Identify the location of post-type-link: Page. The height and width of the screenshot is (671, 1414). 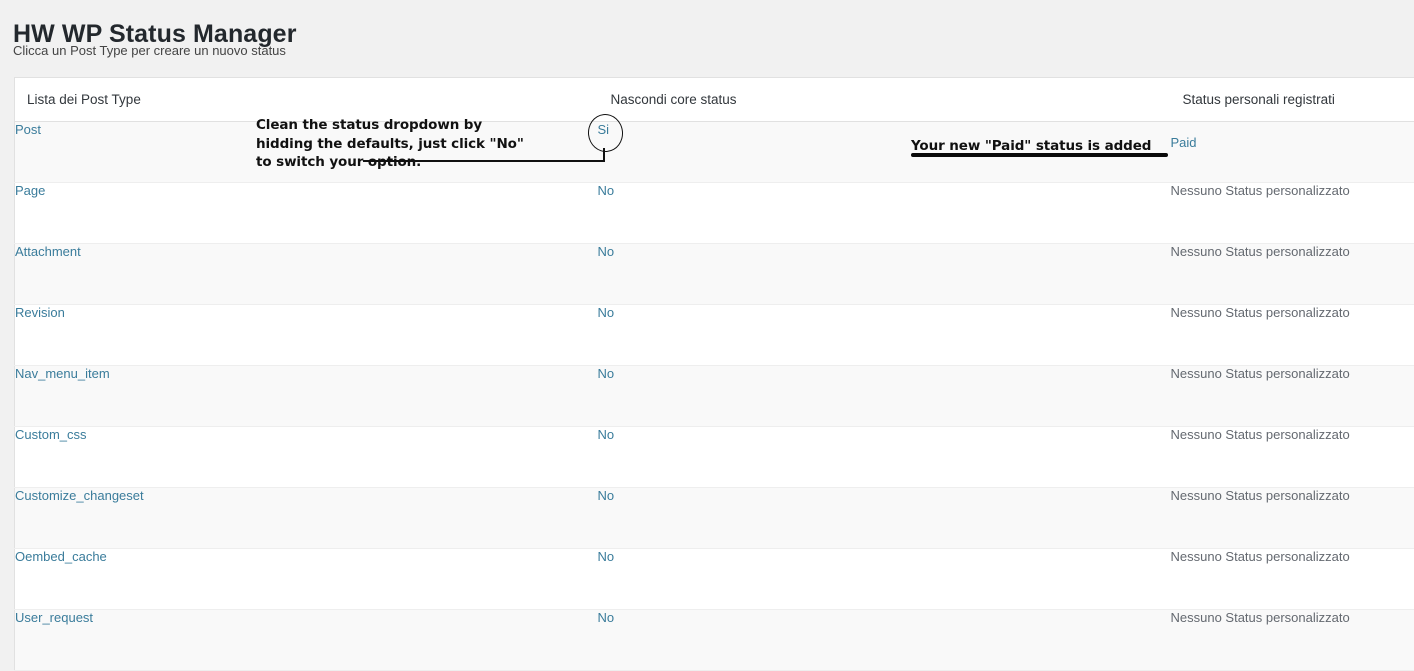
(30, 191).